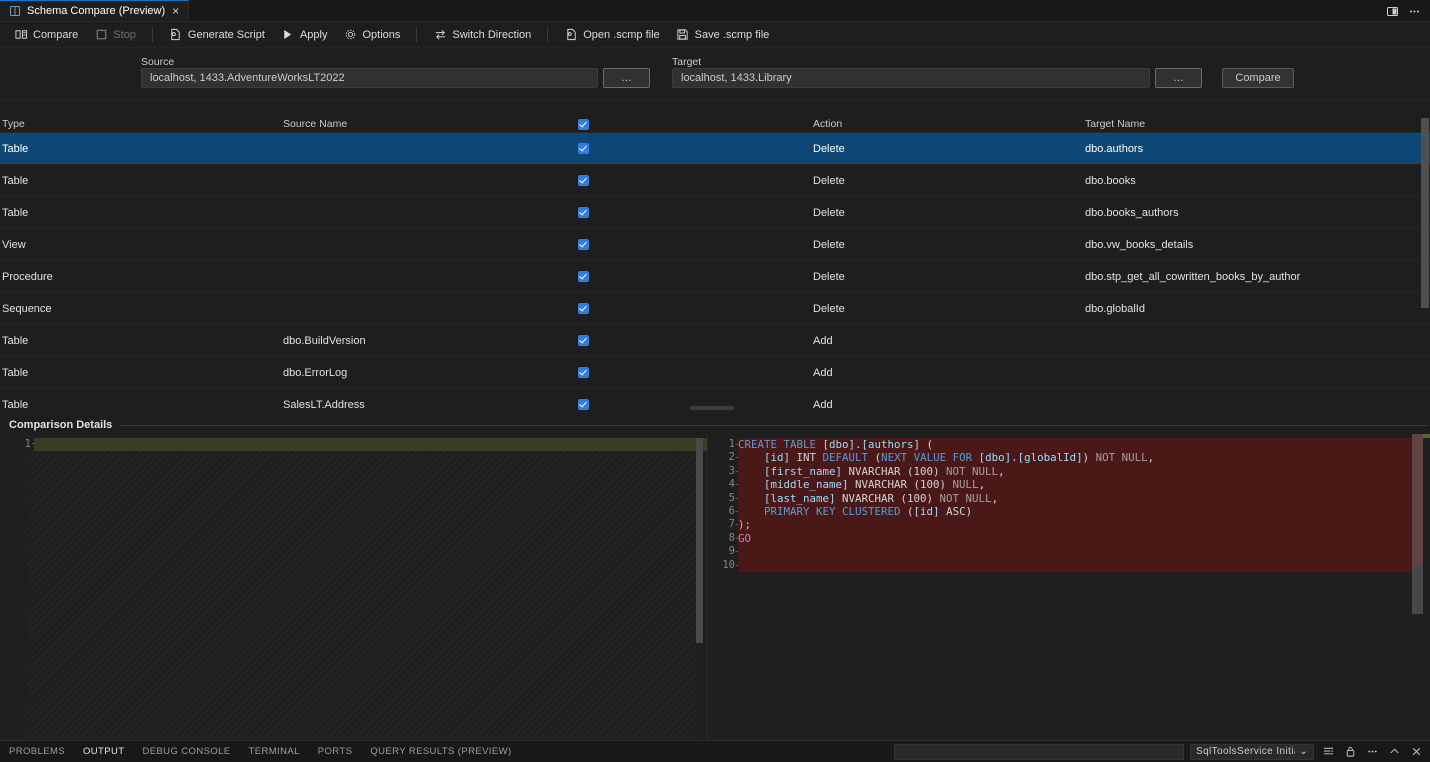 This screenshot has height=762, width=1430. Describe the element at coordinates (751, 511) in the screenshot. I see `code-token` at that location.